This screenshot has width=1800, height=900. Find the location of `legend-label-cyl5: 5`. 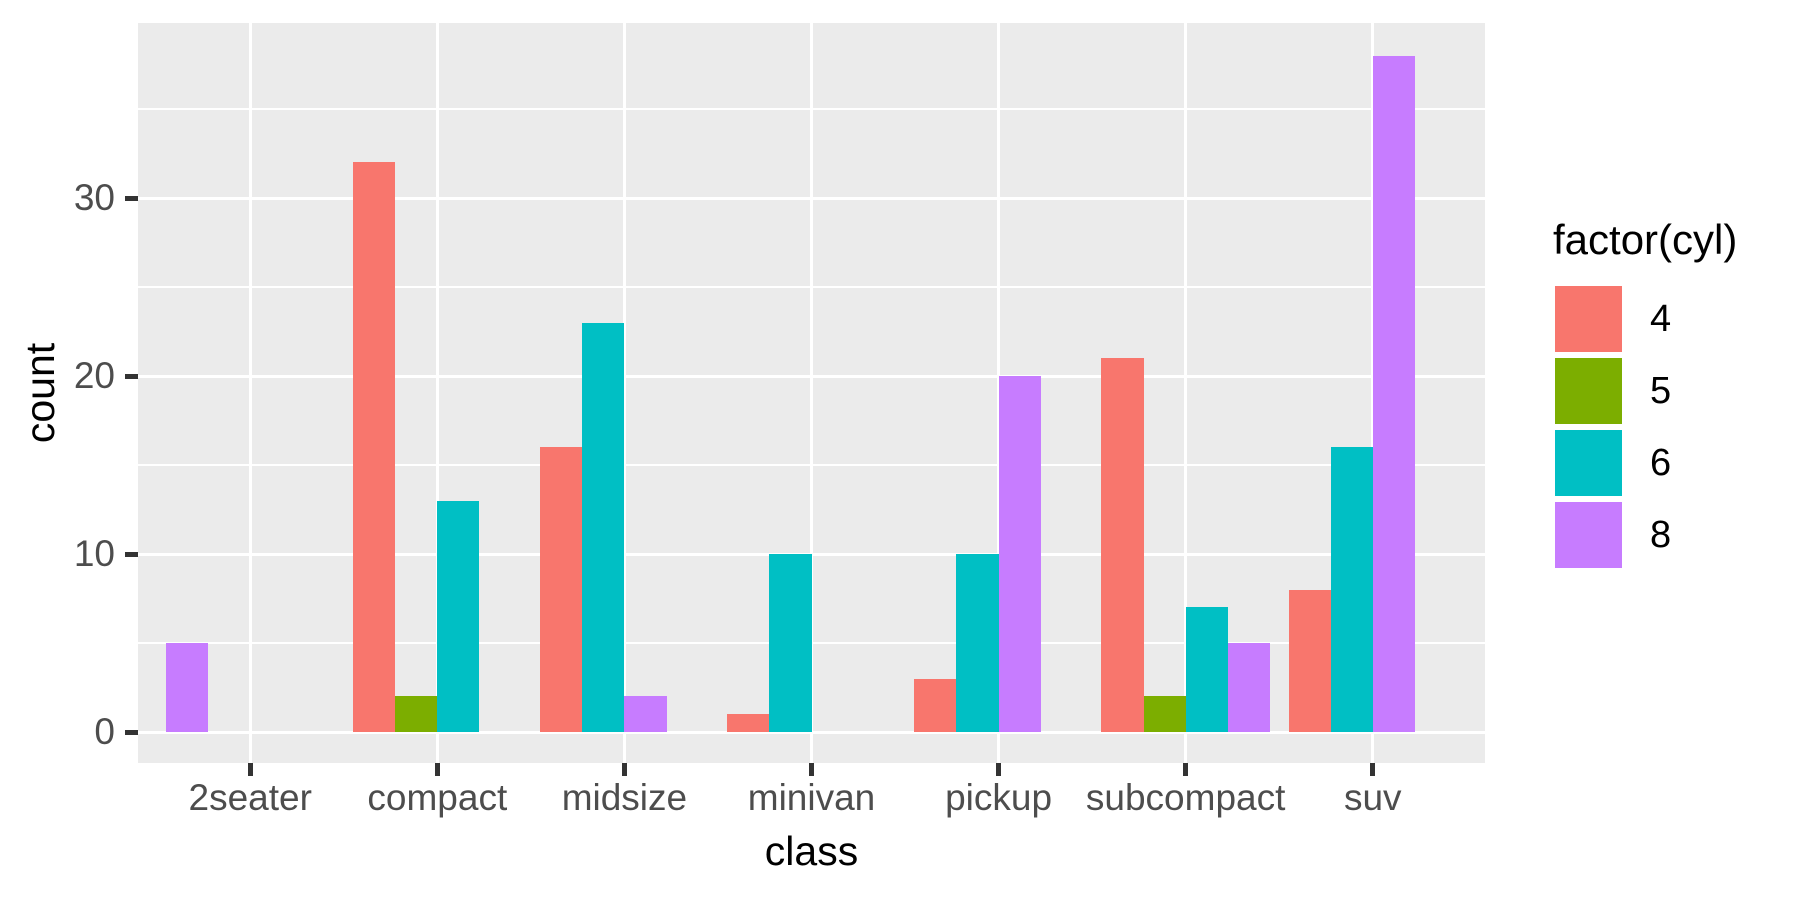

legend-label-cyl5: 5 is located at coordinates (1661, 391).